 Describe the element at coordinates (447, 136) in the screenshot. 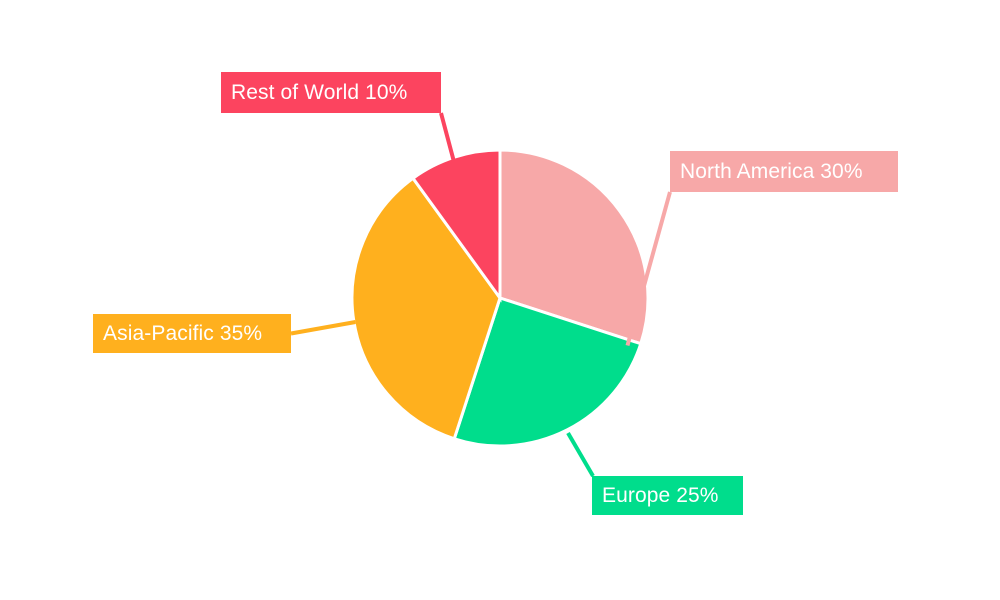

I see `leader-line-rest-of-world` at that location.